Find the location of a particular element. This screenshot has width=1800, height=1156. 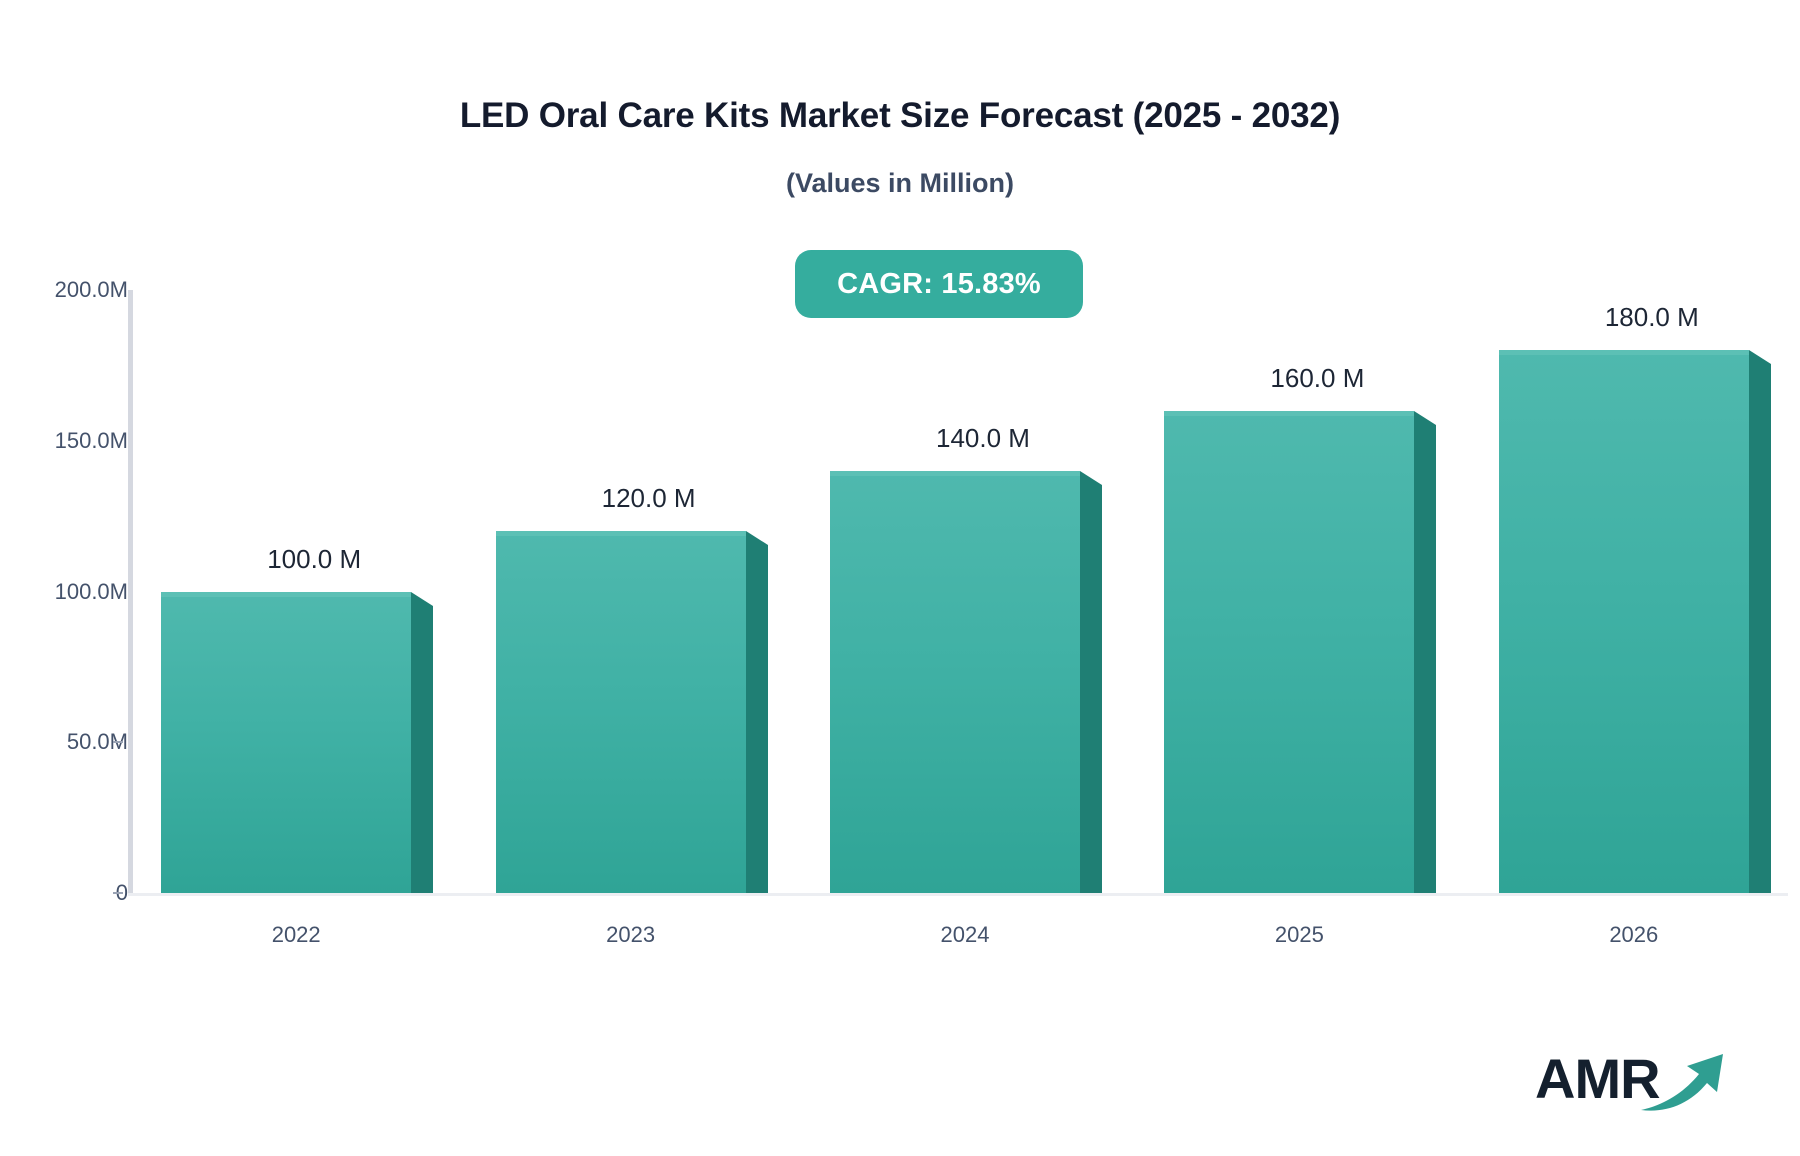

bar-value-label: 180.0 M is located at coordinates (1651, 317).